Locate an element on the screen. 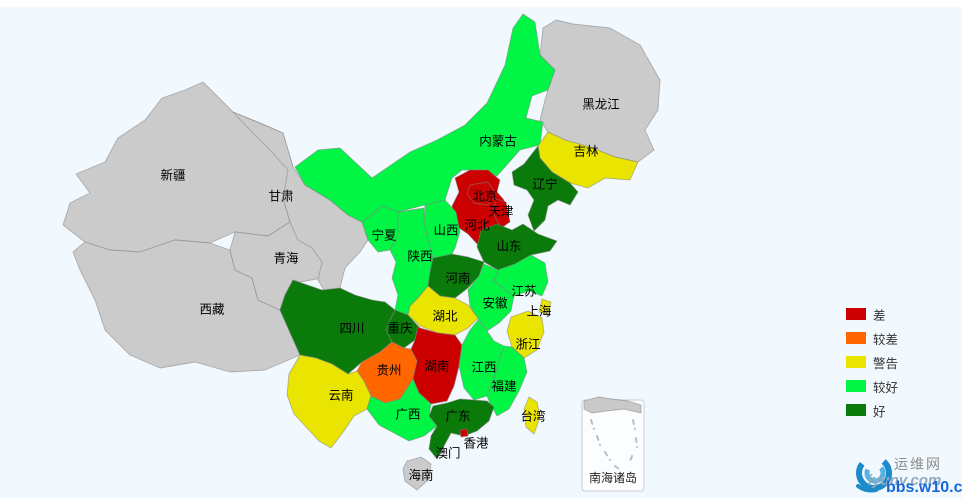  province-label-fujian: 福建 is located at coordinates (504, 385).